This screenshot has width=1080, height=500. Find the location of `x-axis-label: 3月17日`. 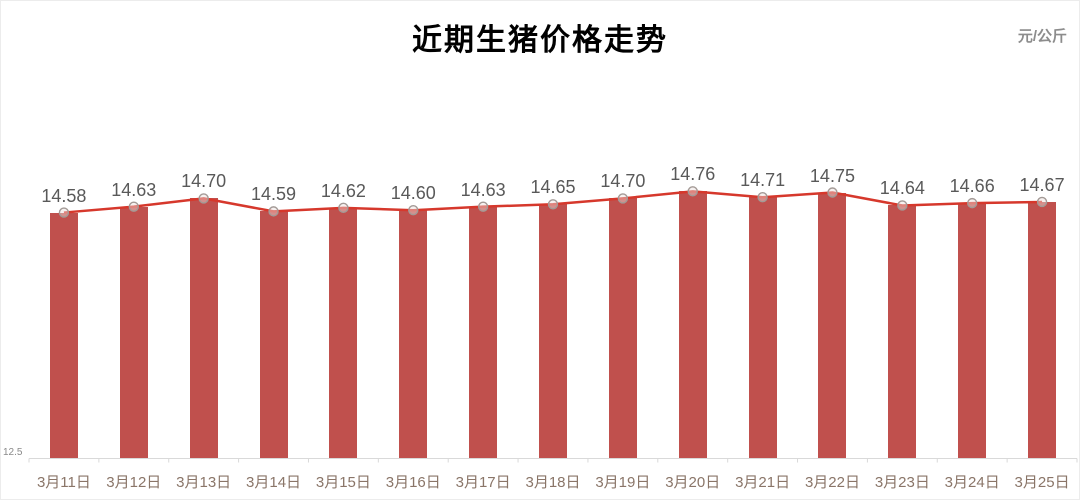

x-axis-label: 3月17日 is located at coordinates (483, 482).